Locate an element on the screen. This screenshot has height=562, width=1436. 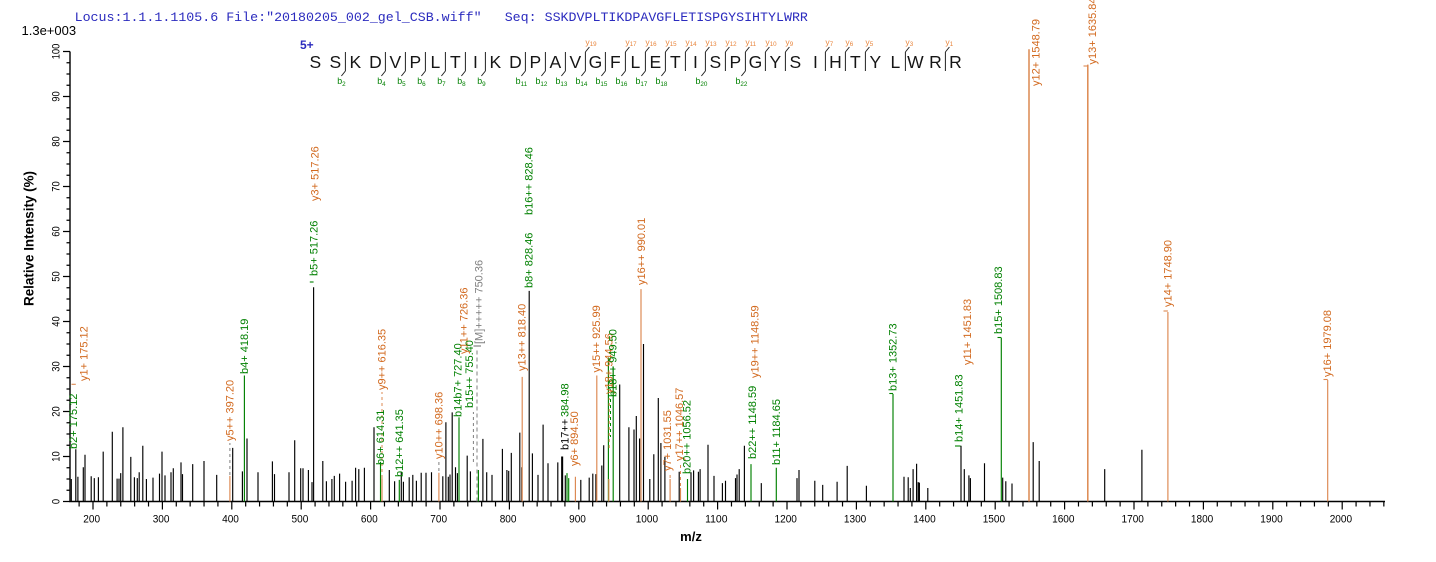
svg-text: y6 is located at coordinates (849, 42).